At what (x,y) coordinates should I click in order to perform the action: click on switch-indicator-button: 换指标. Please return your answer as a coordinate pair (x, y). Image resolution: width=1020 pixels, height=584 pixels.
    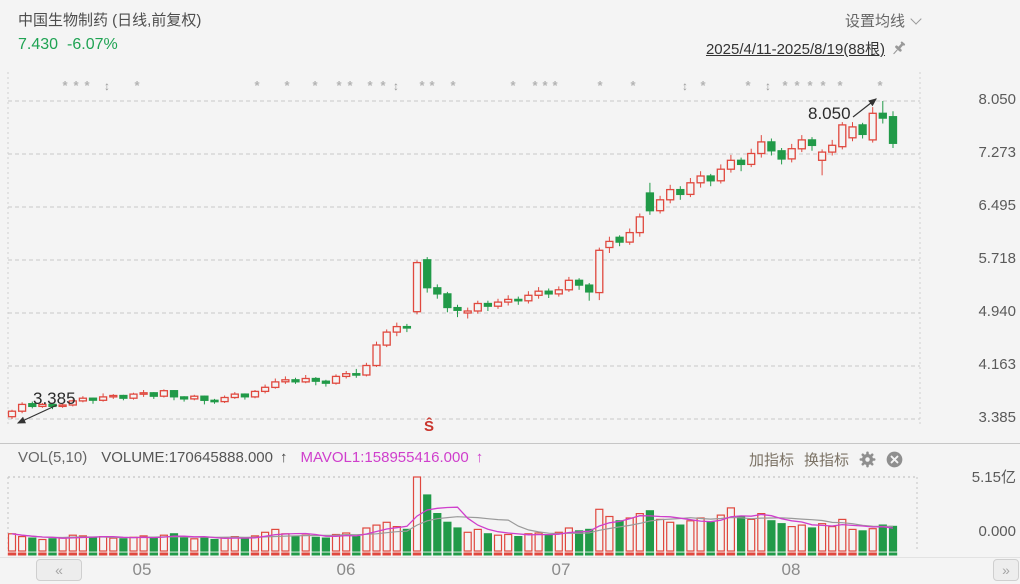
    Looking at the image, I should click on (826, 460).